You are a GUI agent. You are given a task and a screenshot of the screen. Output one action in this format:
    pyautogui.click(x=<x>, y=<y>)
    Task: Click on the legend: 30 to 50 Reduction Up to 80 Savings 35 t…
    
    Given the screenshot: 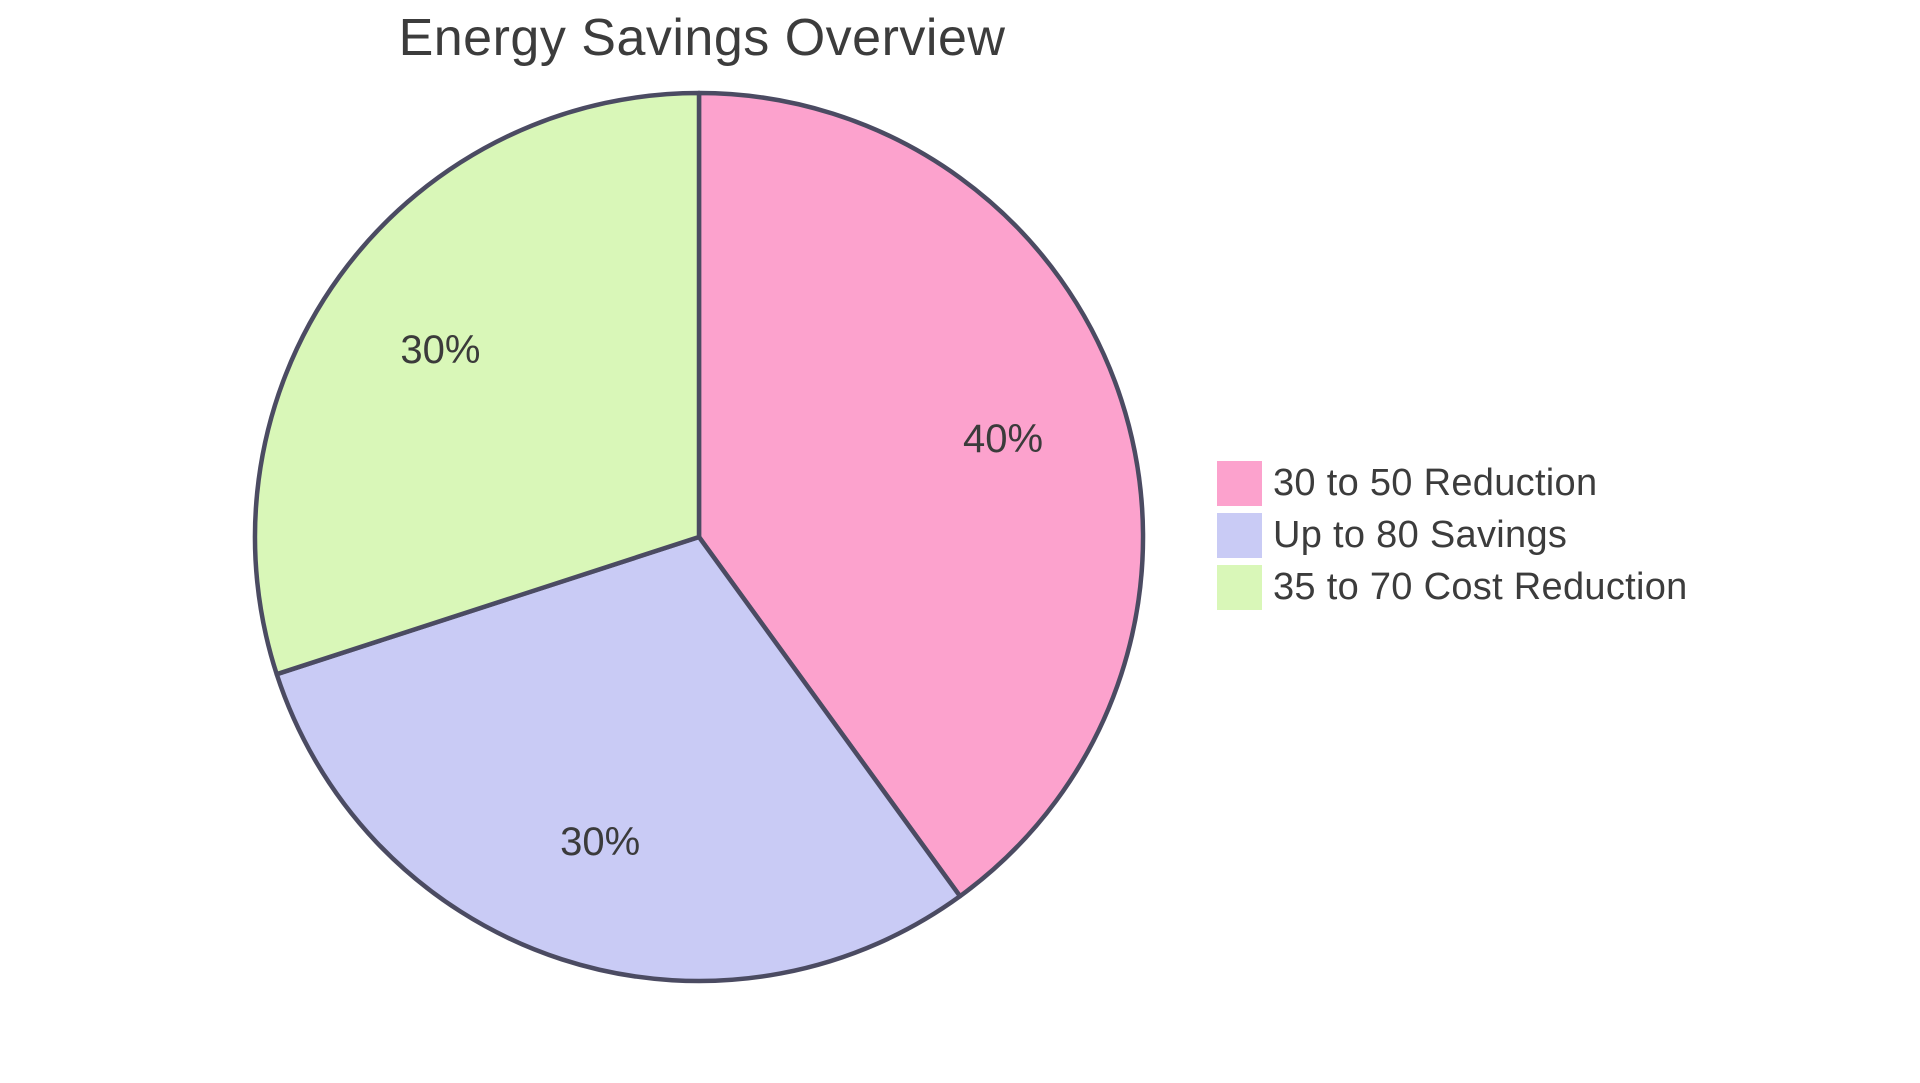 What is the action you would take?
    pyautogui.click(x=1452, y=539)
    